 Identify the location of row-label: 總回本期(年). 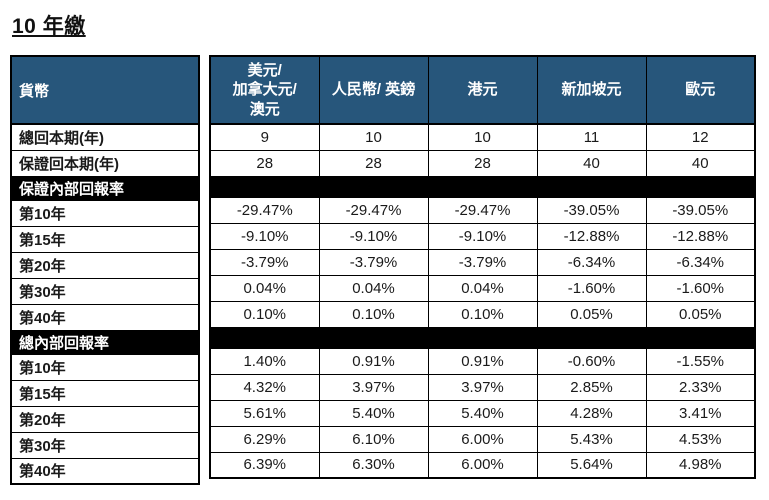
(105, 137).